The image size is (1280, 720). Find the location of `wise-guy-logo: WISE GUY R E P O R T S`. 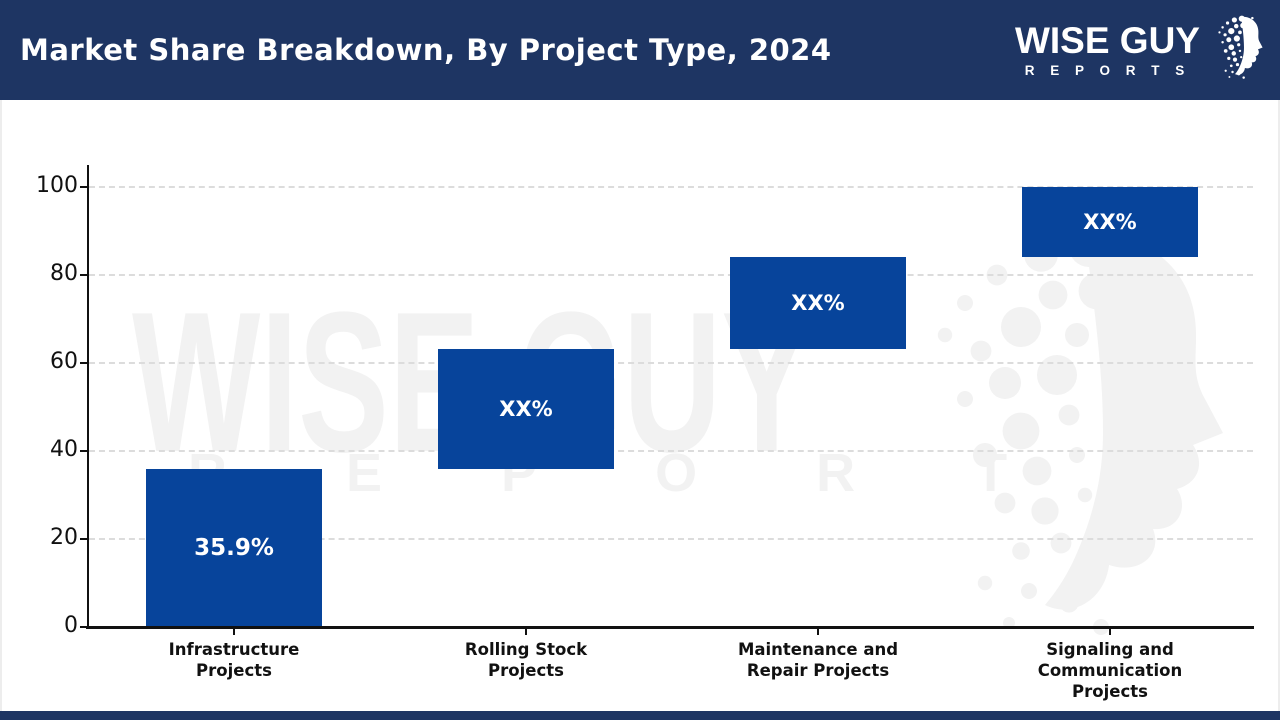

wise-guy-logo: WISE GUY R E P O R T S is located at coordinates (1140, 50).